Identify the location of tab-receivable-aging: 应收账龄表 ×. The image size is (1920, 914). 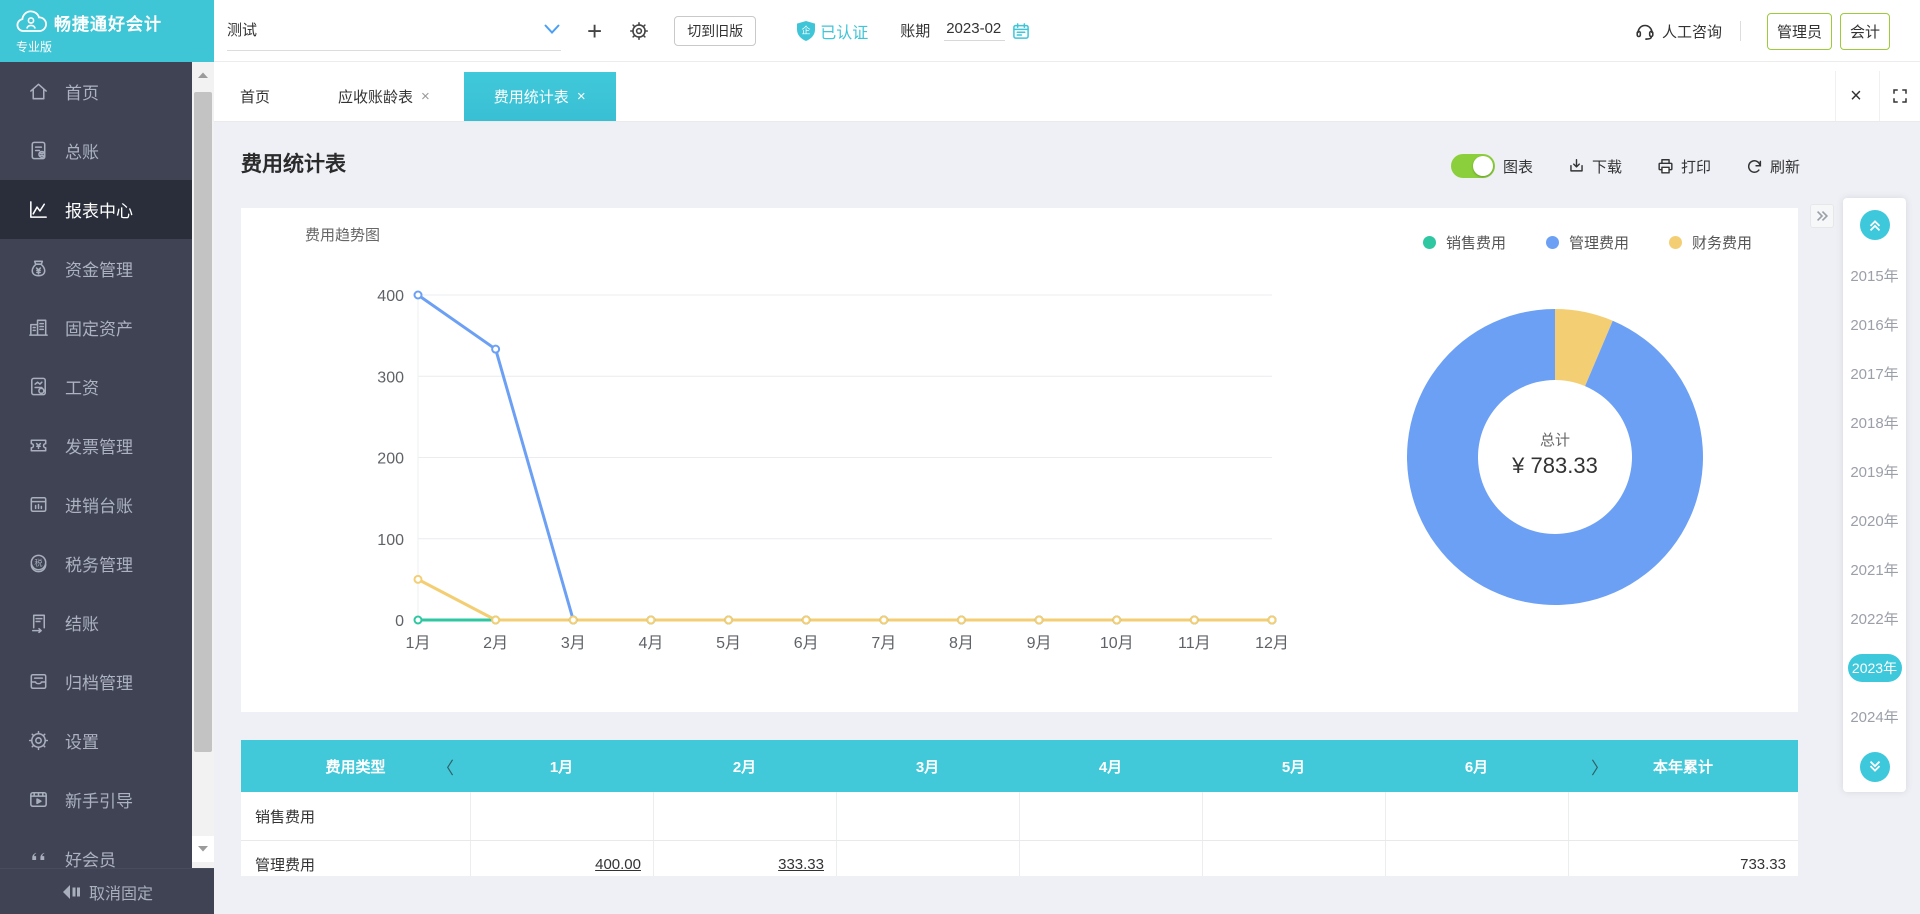
(384, 97).